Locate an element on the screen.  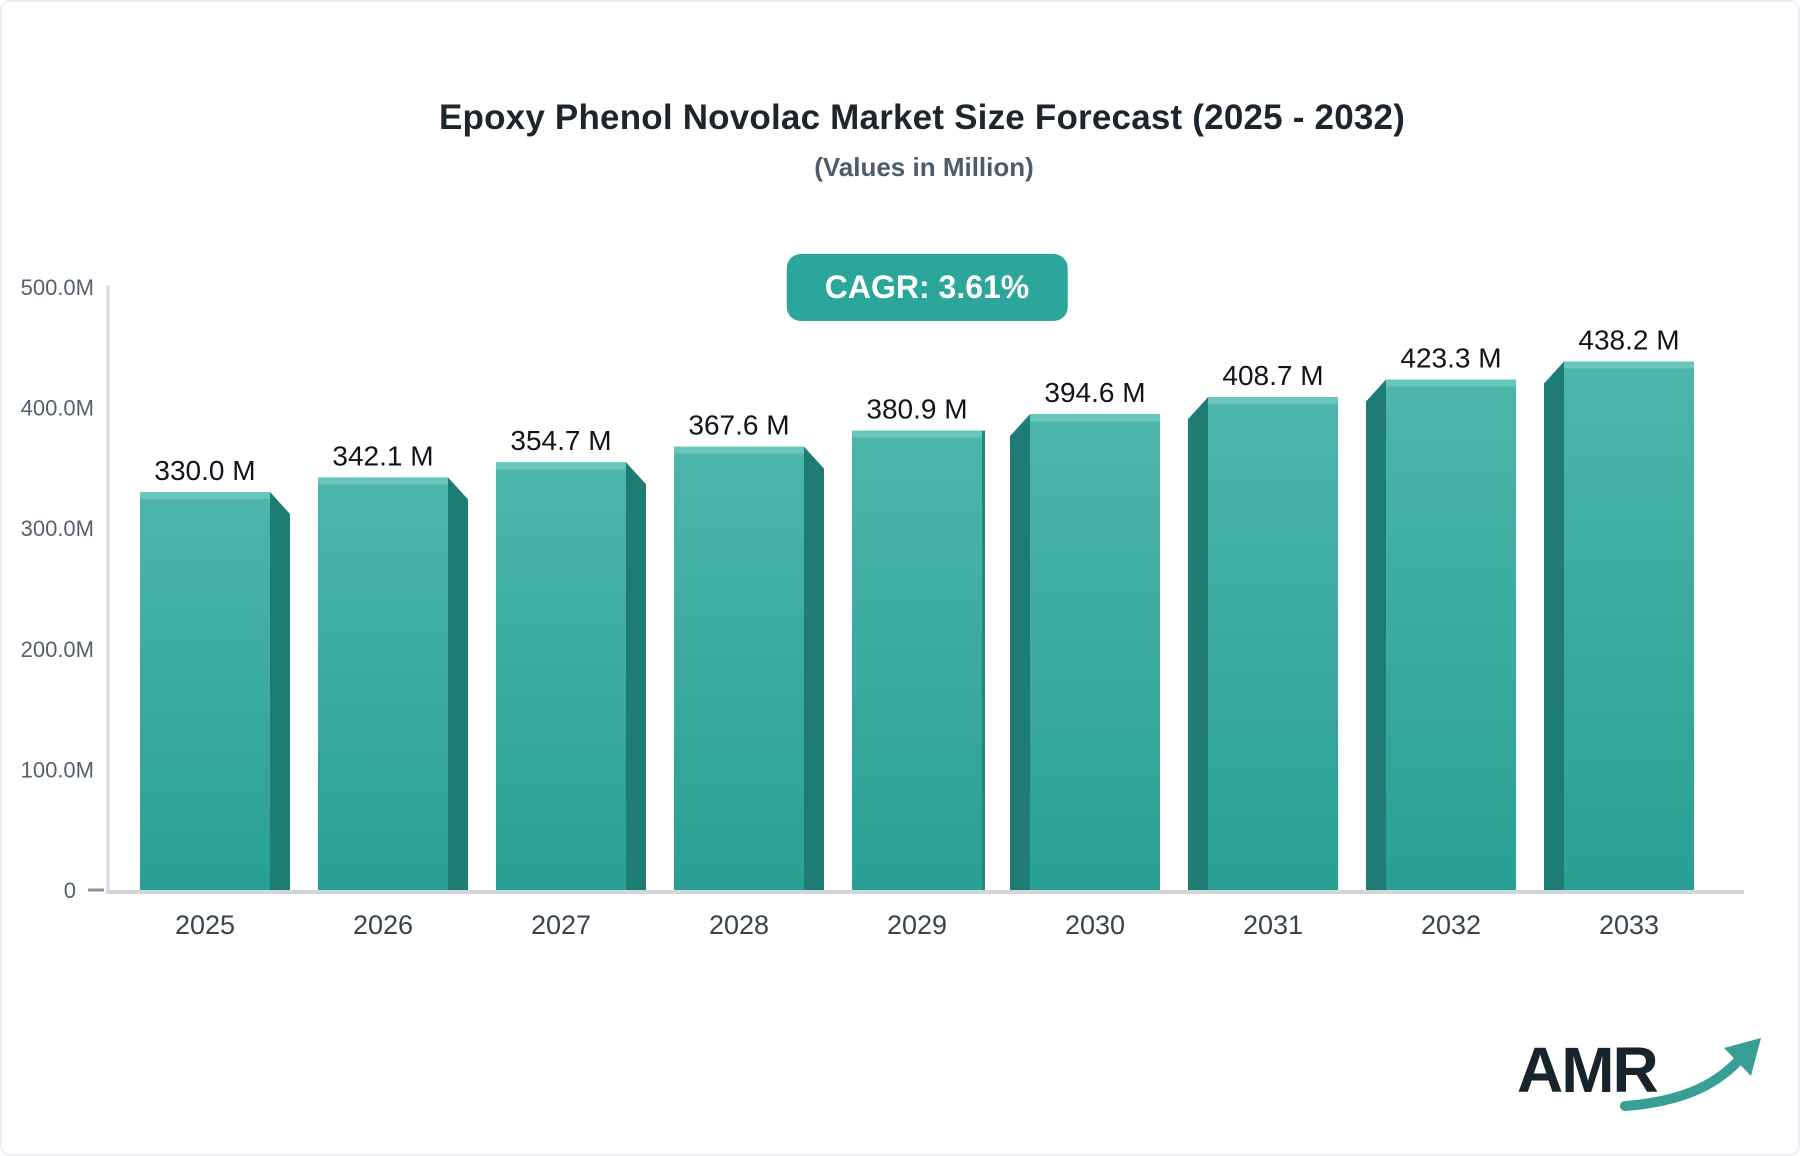
amr-logo: AMR is located at coordinates (1639, 1072).